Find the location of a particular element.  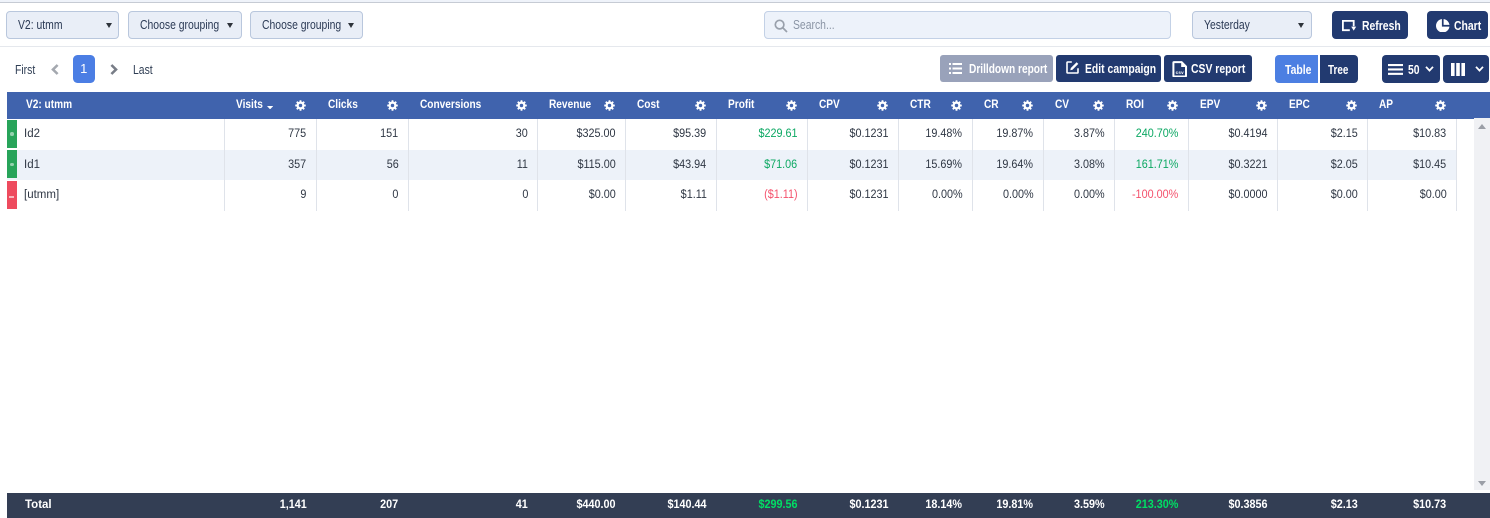

svg-text: csv is located at coordinates (1179, 72).